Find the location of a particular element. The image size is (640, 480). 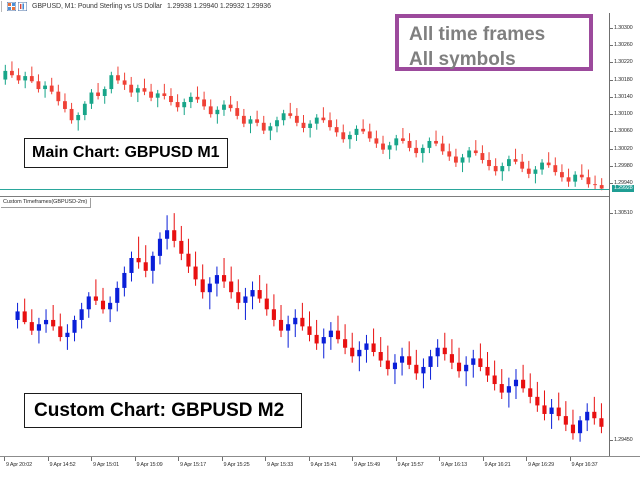

chart-icon is located at coordinates (22, 6).